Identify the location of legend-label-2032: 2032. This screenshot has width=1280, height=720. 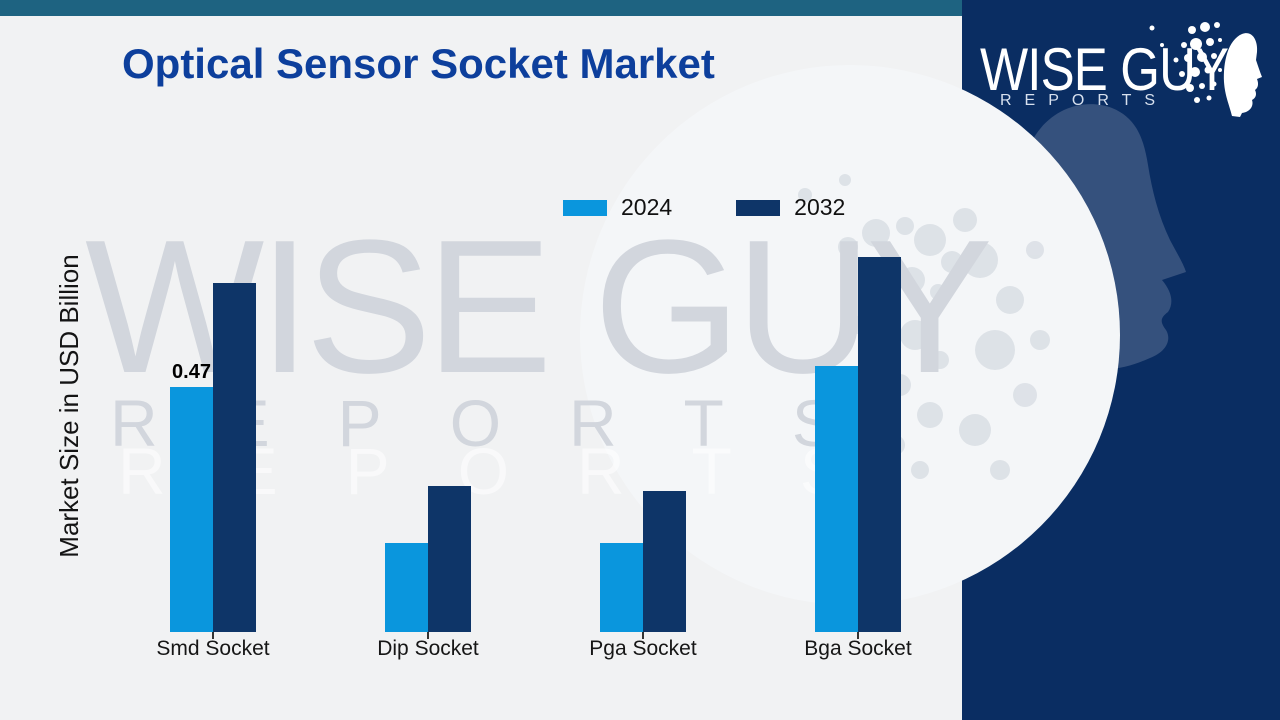
(820, 207).